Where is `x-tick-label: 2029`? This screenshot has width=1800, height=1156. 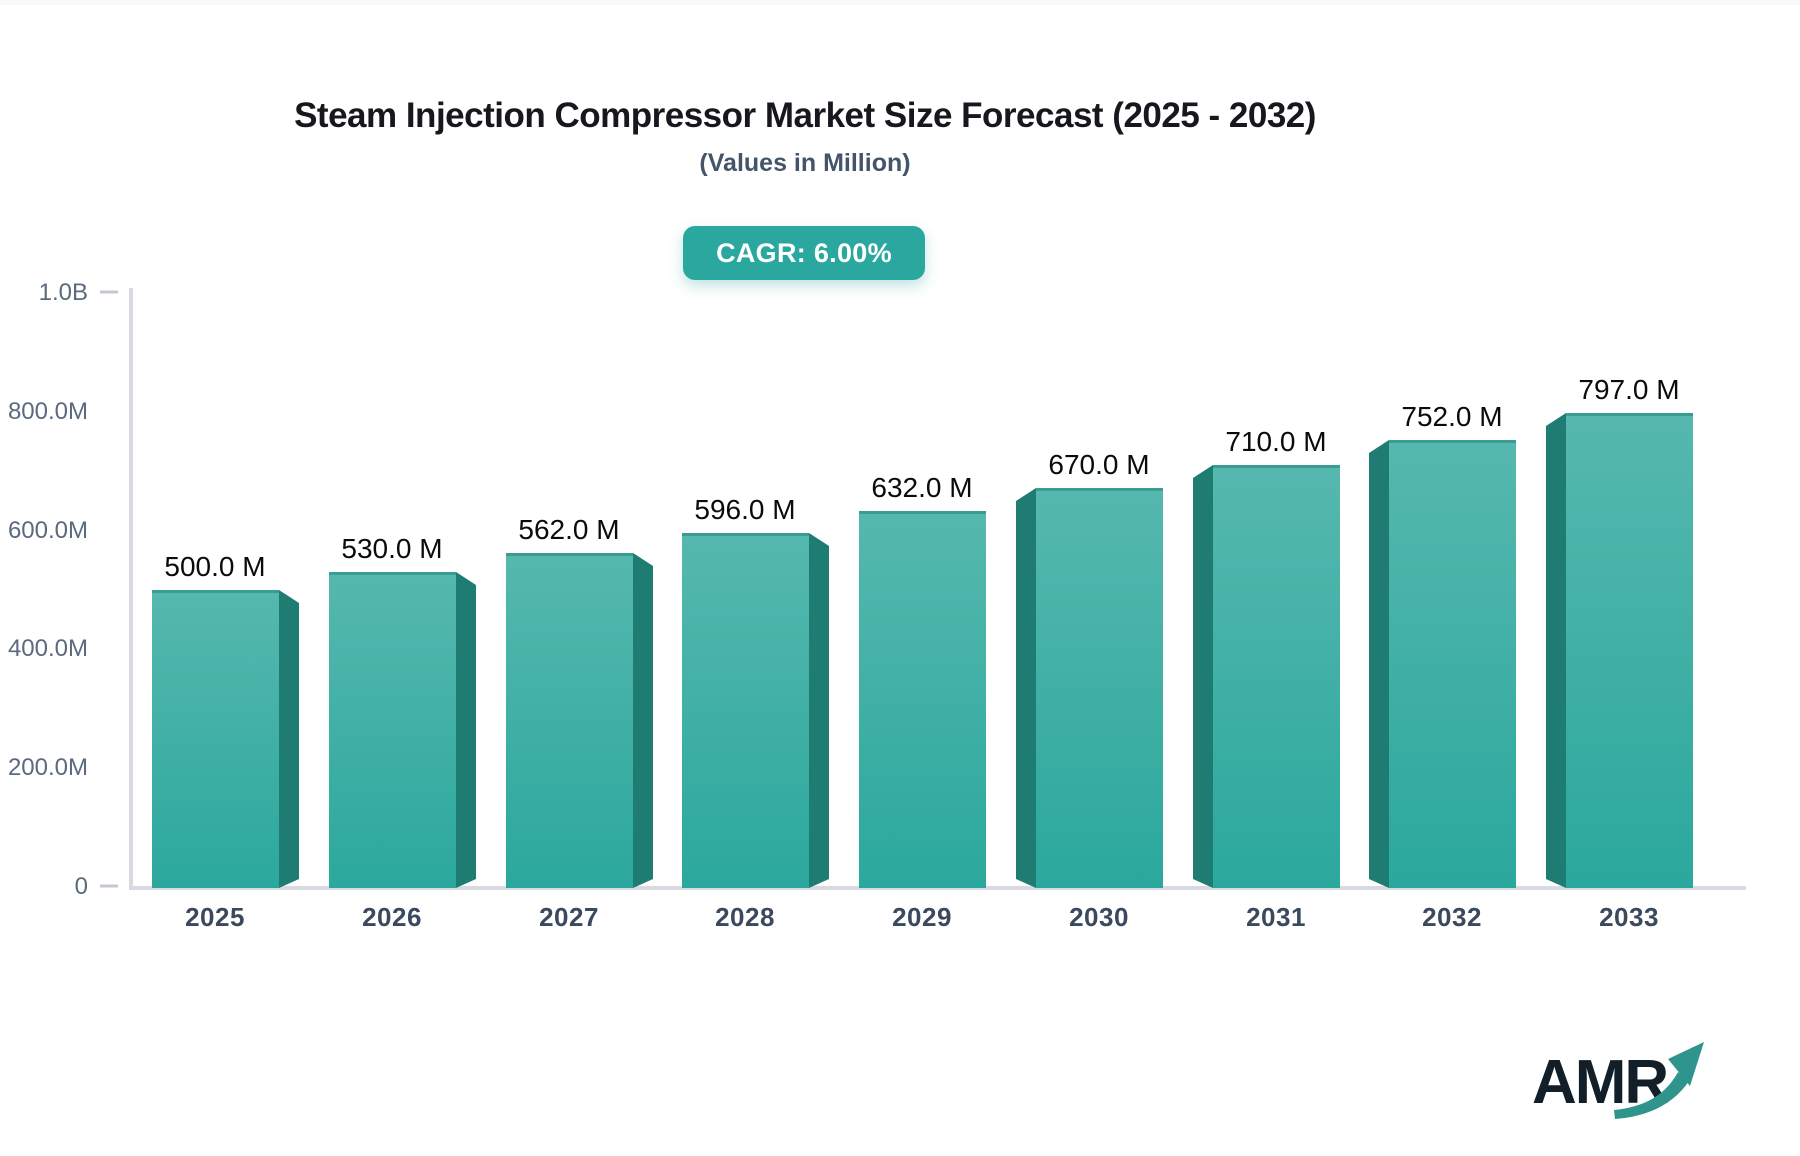 x-tick-label: 2029 is located at coordinates (922, 917).